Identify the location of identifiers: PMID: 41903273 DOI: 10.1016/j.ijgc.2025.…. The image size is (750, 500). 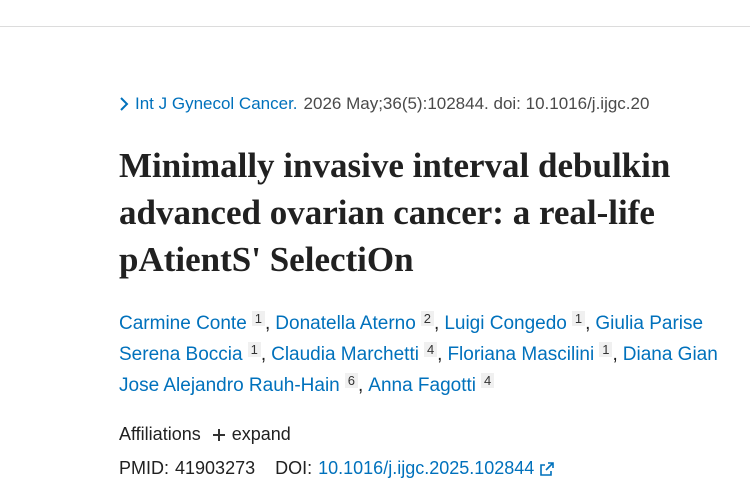
(337, 468).